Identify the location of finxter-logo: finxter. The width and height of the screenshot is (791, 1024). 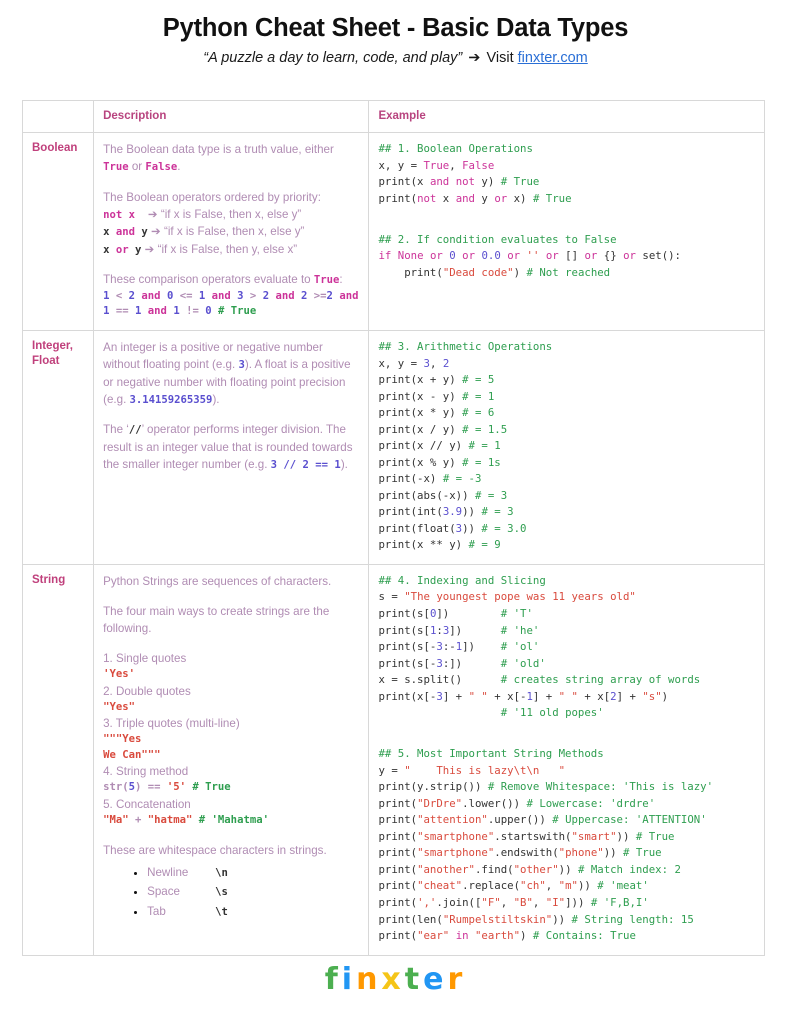
(395, 979).